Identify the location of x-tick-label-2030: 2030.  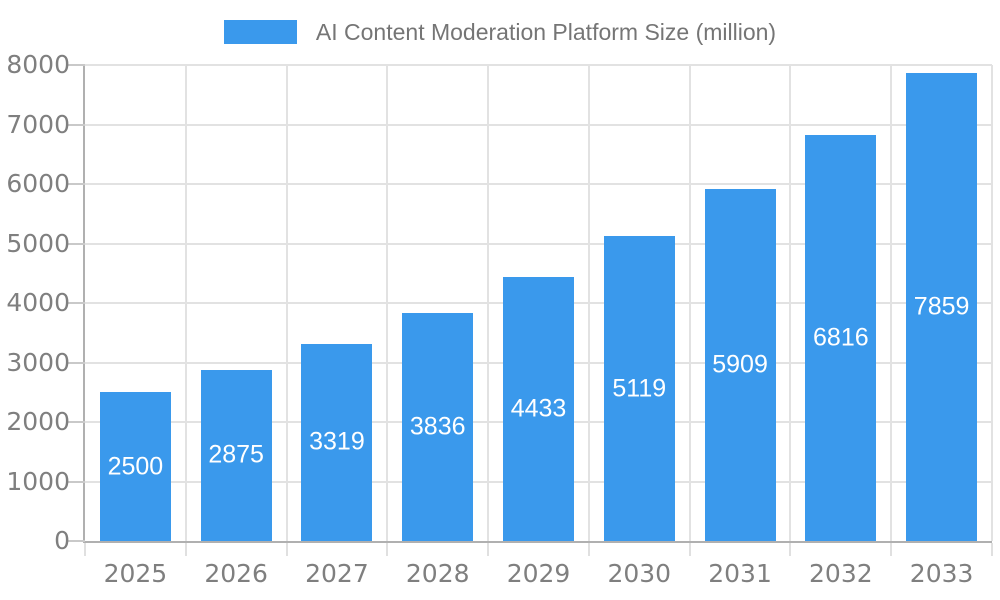
(639, 573).